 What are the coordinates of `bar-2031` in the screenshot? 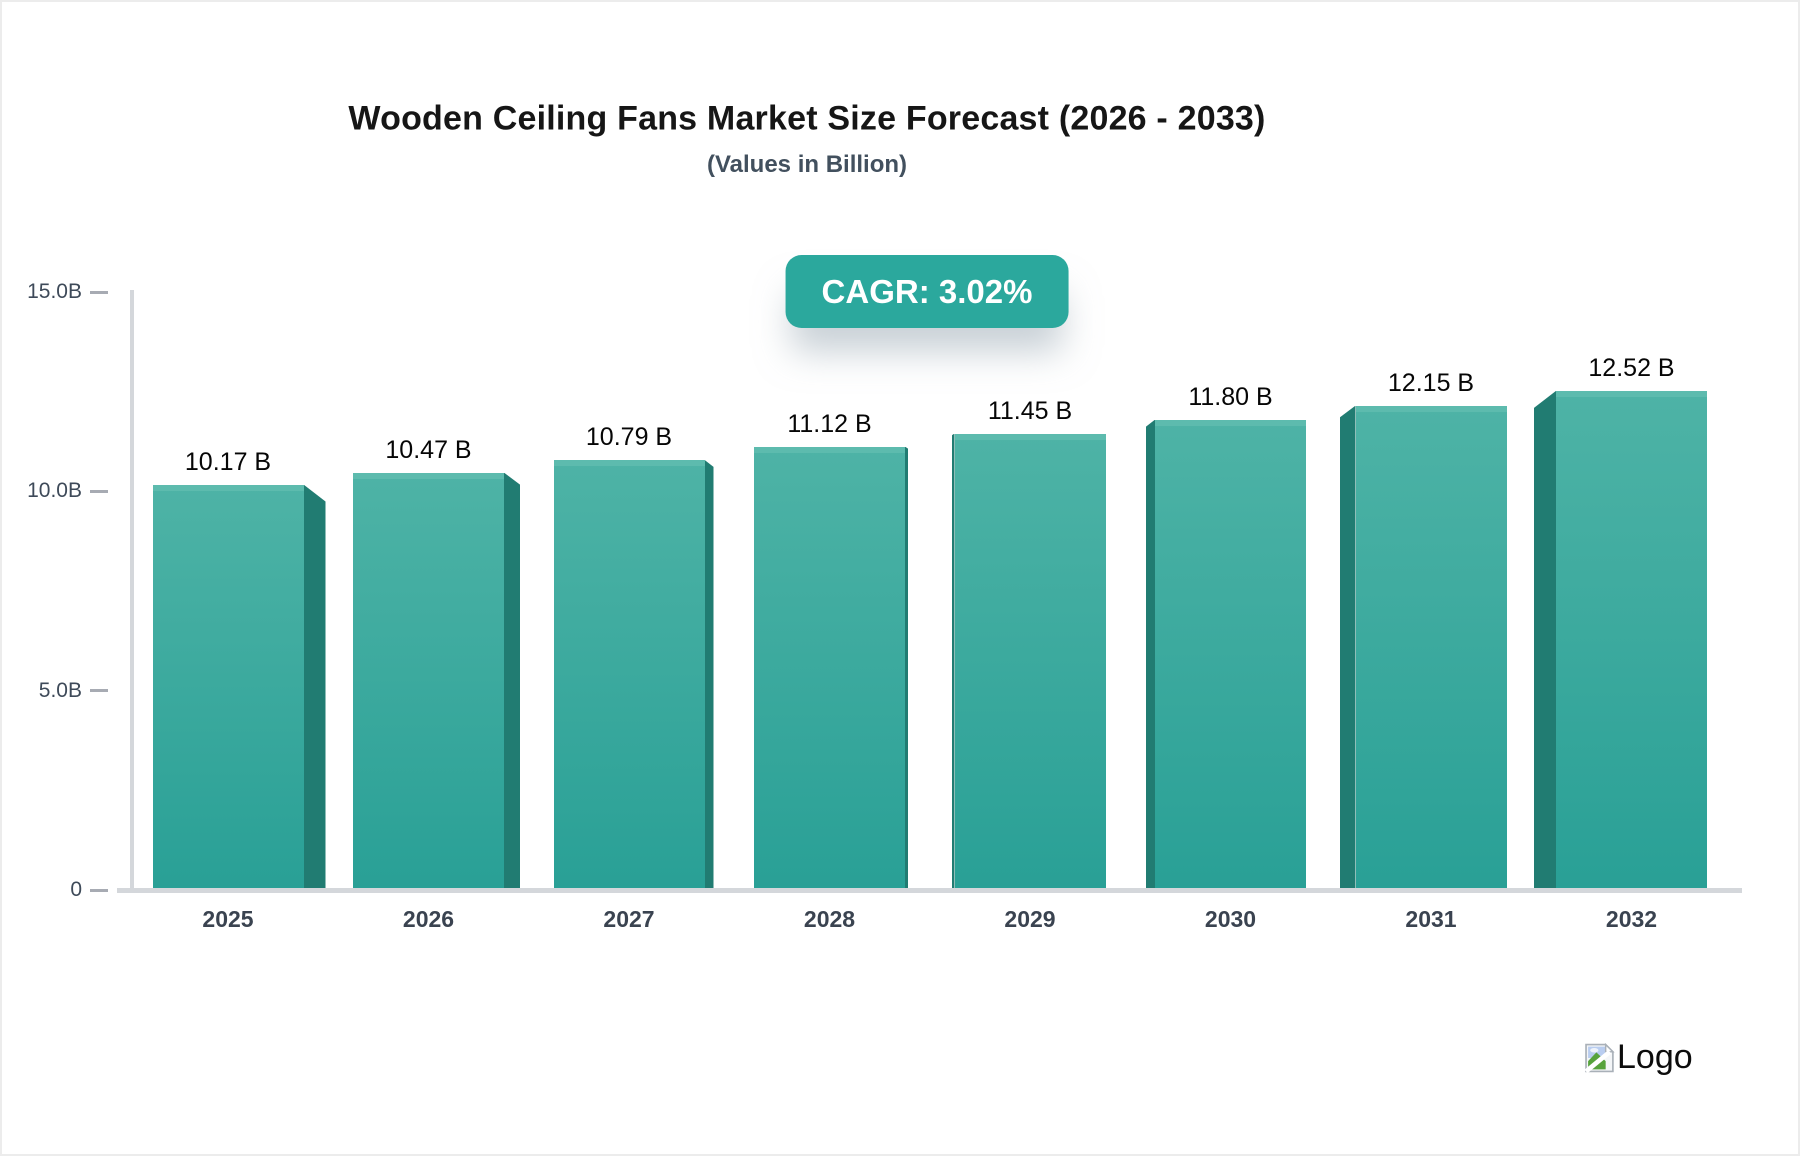 It's located at (1431, 646).